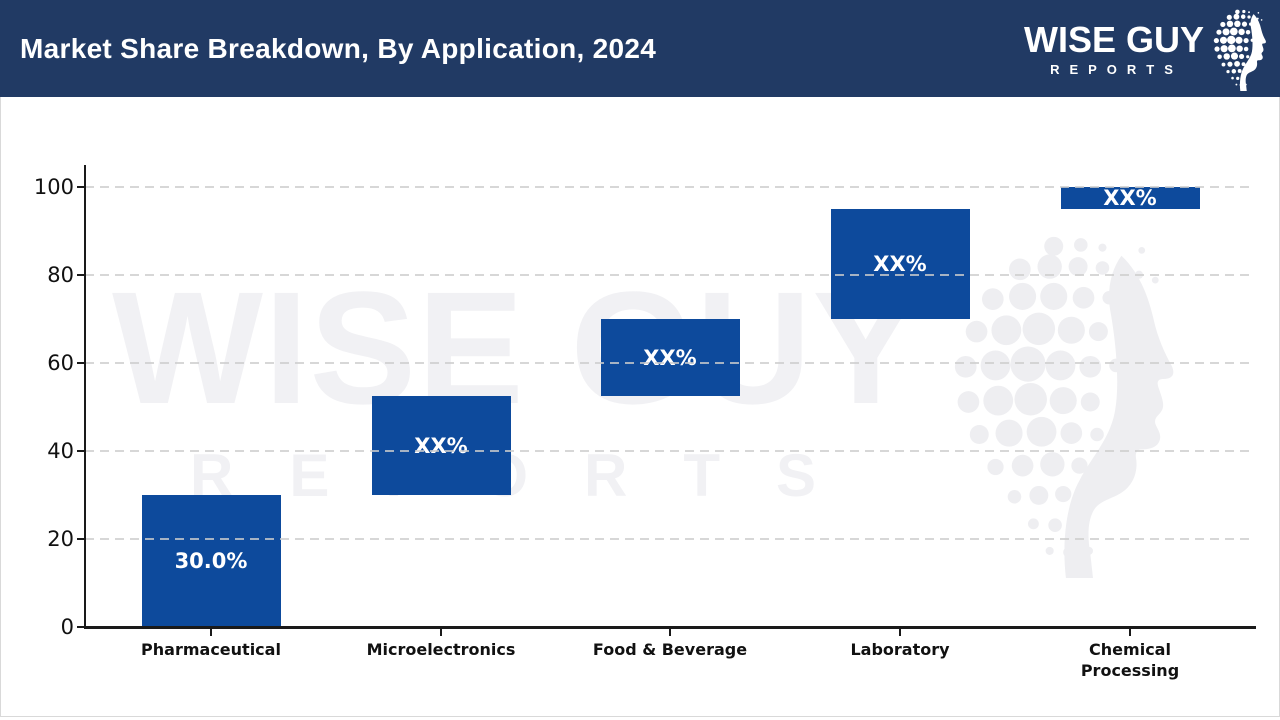 The image size is (1280, 720). I want to click on logo-text: WISE GUY REPORTS, so click(1113, 47).